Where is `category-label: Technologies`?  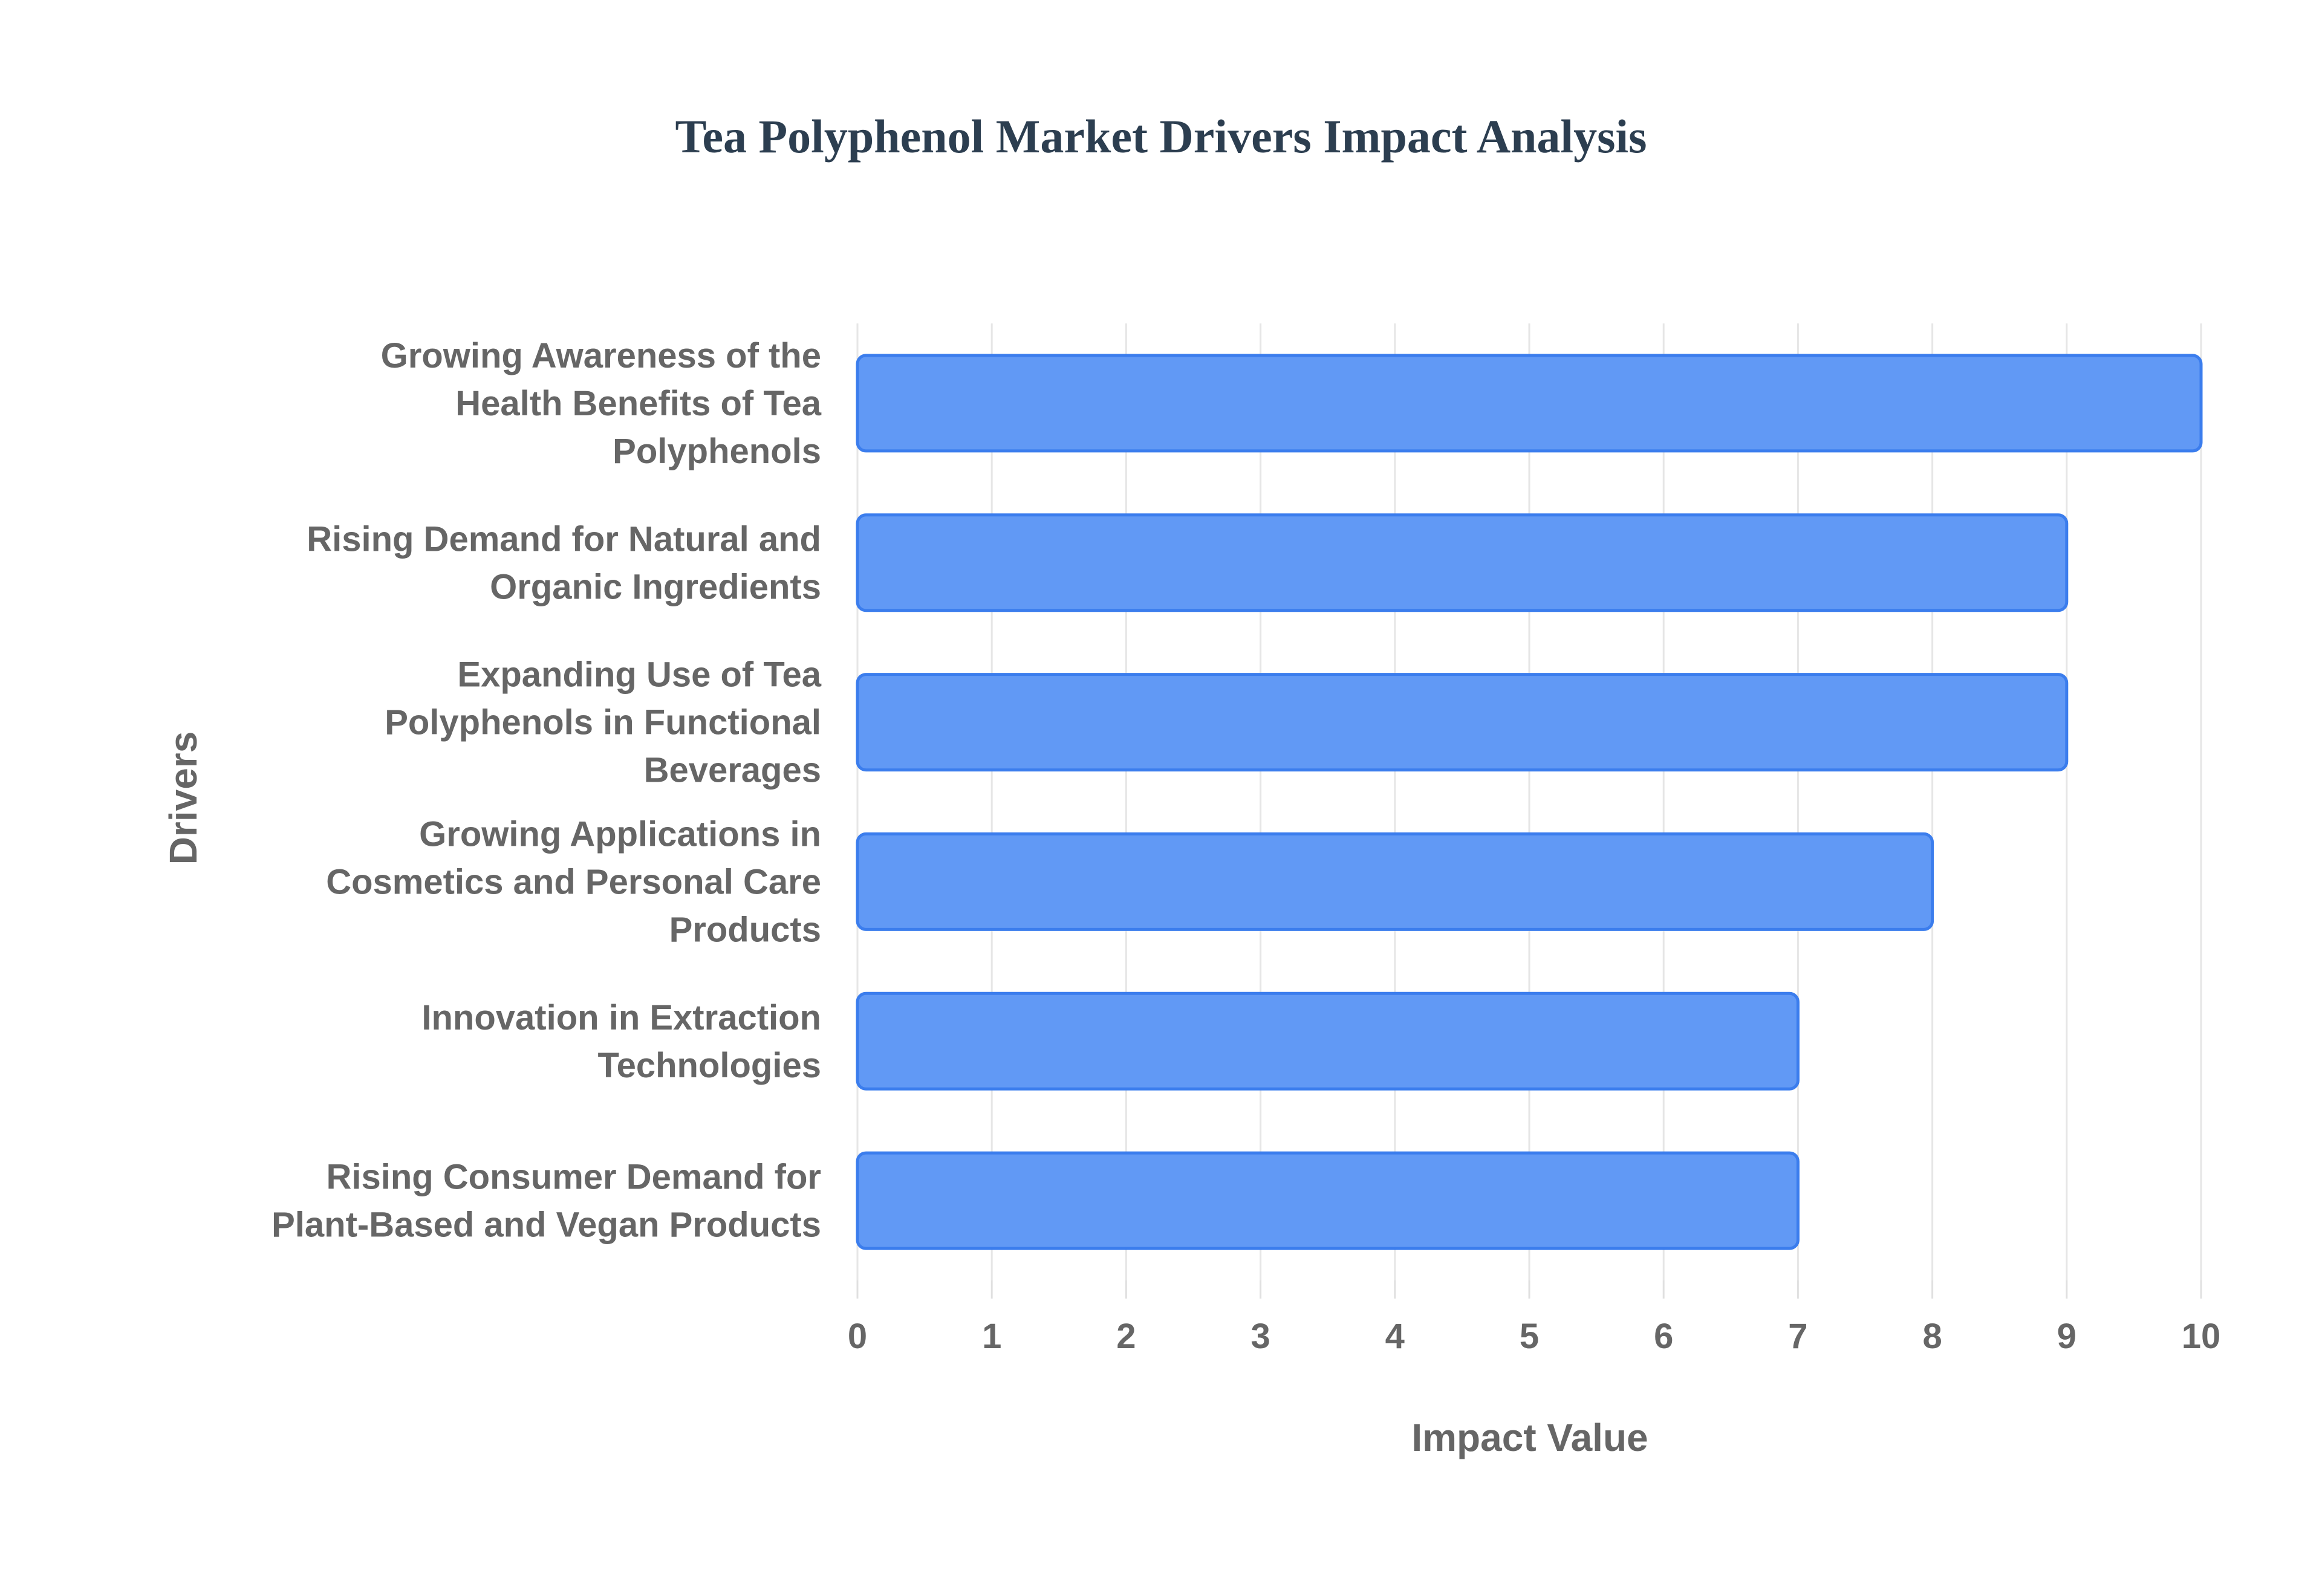
category-label: Technologies is located at coordinates (709, 1065).